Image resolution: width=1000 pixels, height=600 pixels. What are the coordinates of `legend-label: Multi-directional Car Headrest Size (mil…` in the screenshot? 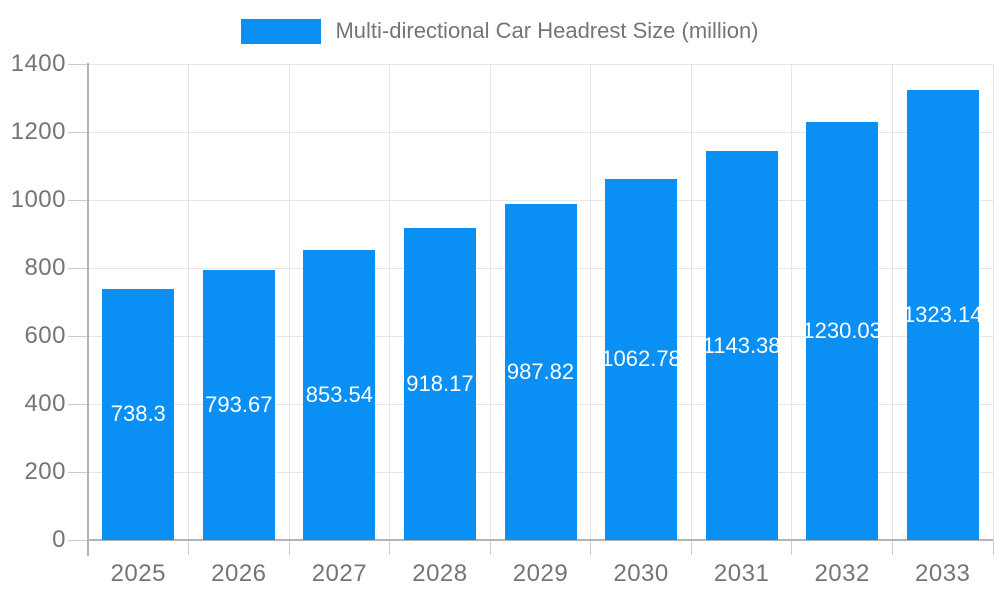 It's located at (547, 30).